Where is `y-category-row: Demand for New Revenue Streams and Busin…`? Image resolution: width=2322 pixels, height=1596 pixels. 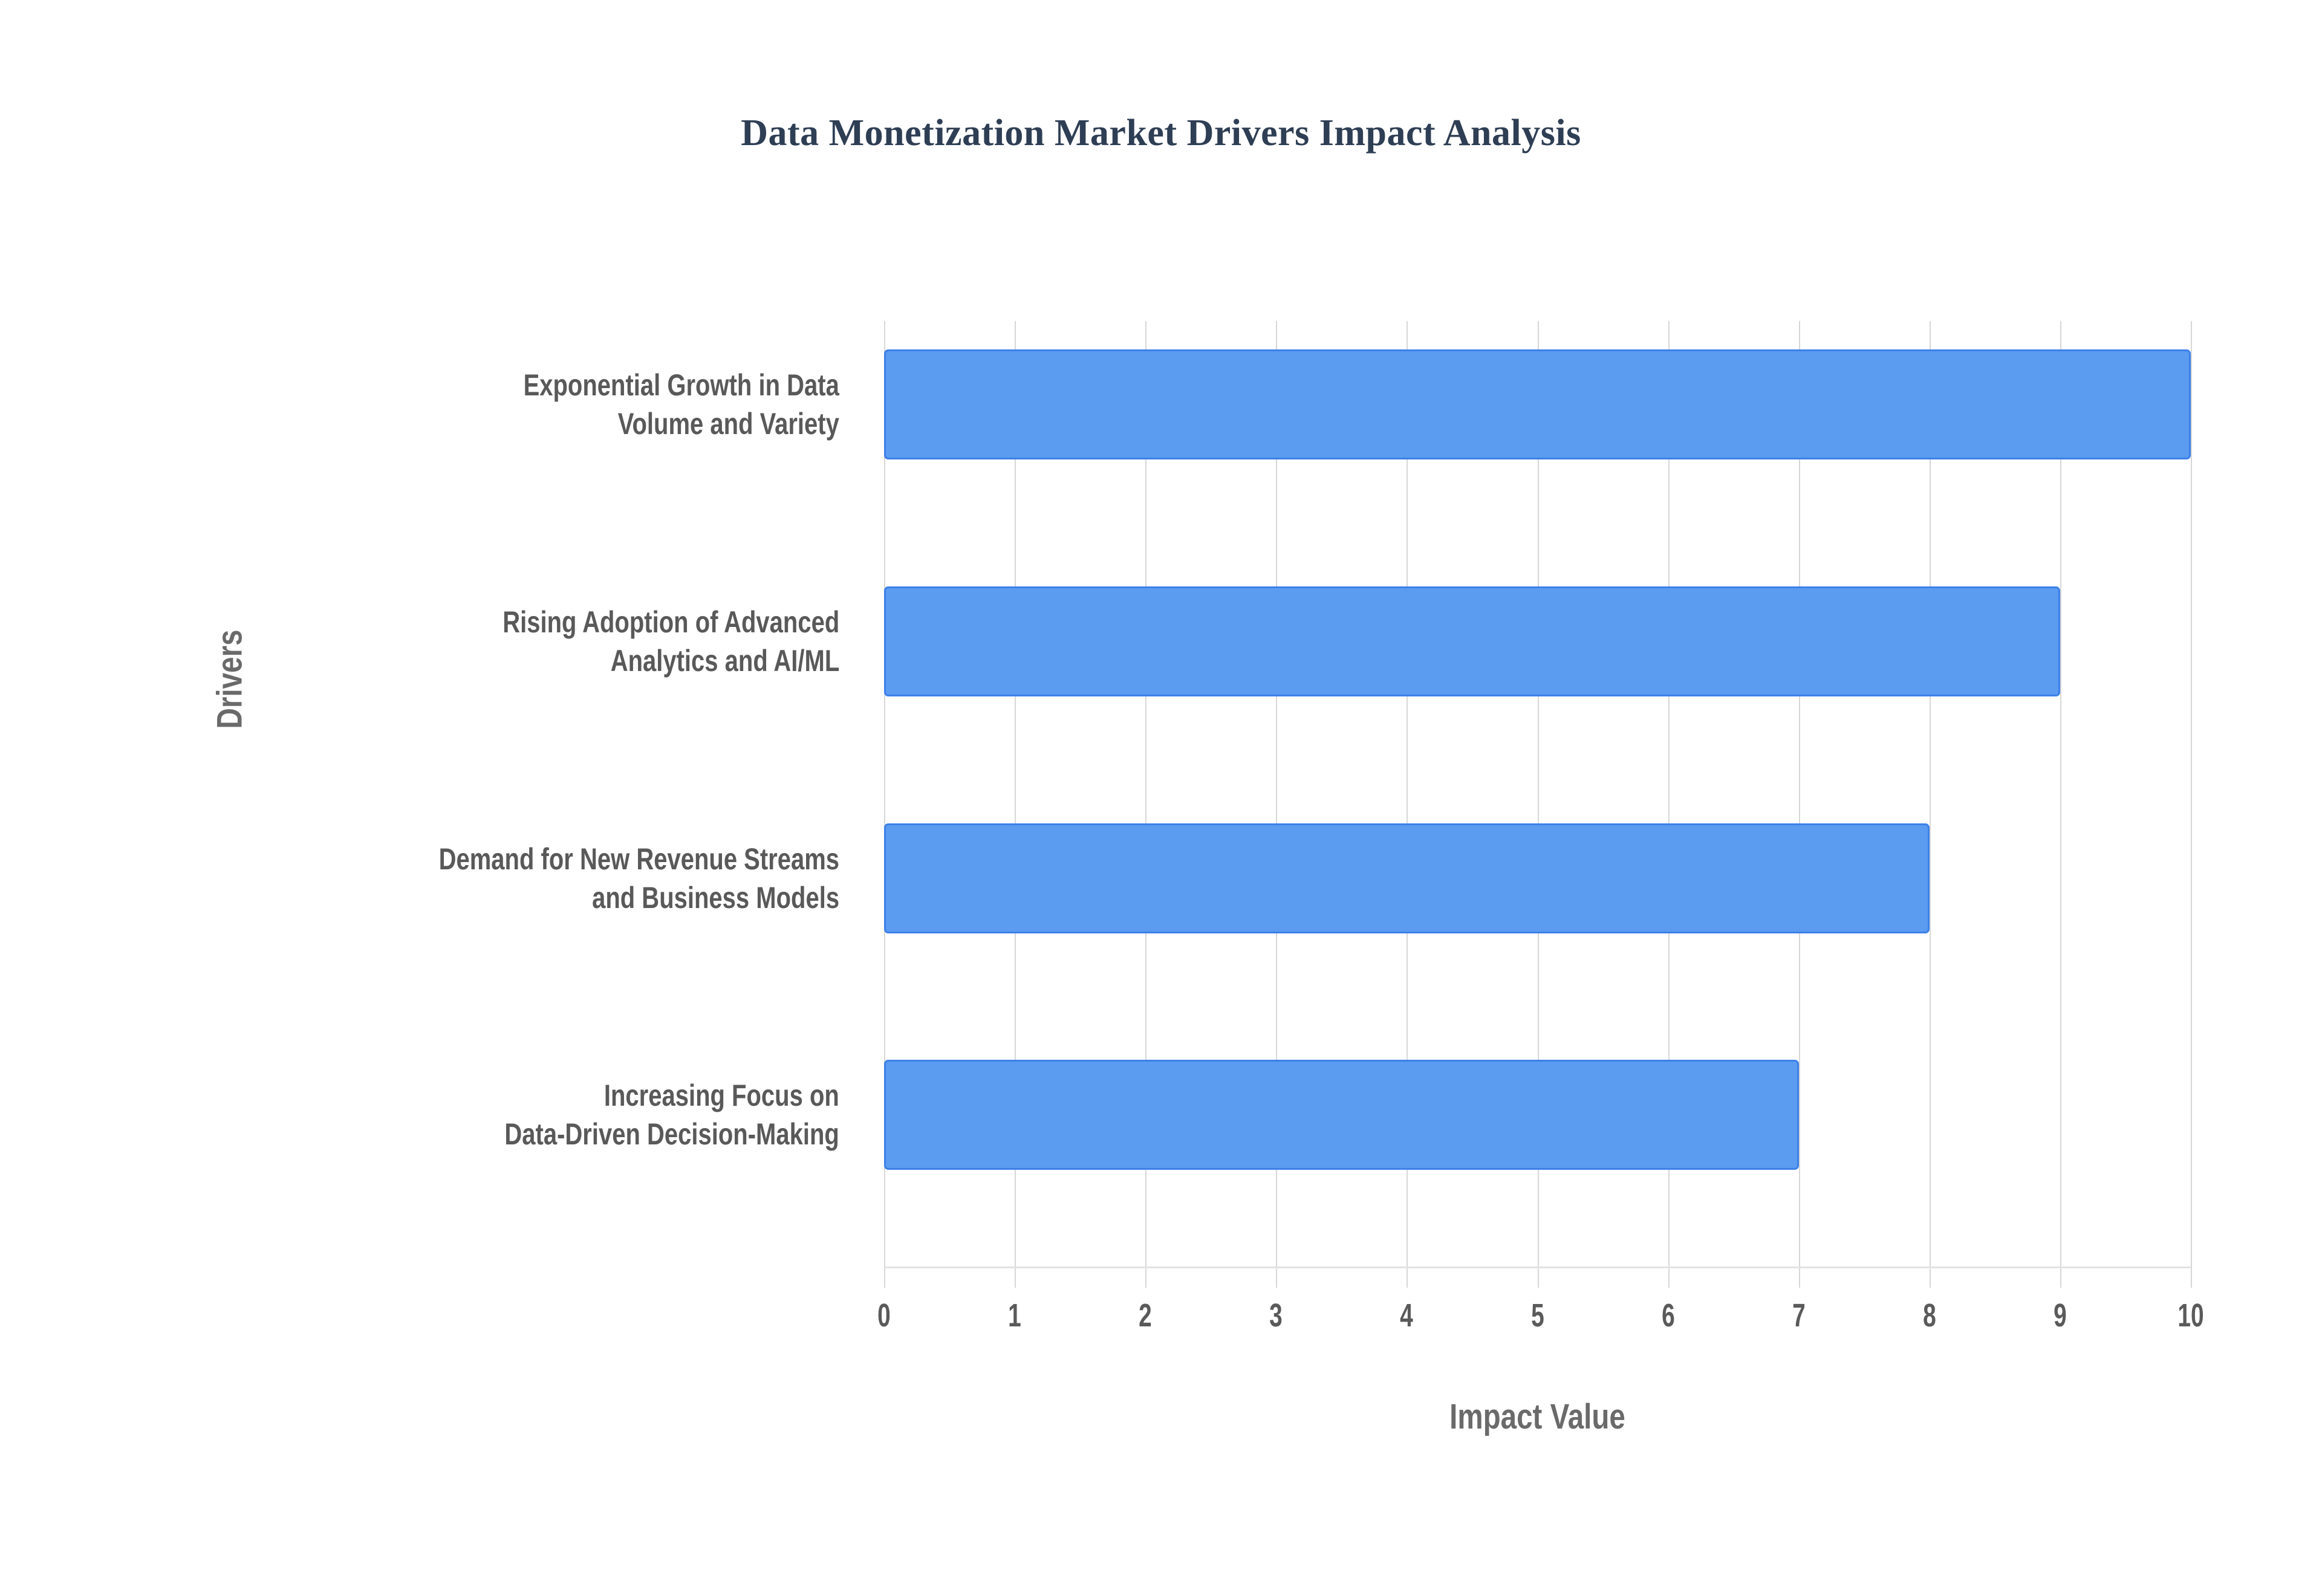 y-category-row: Demand for New Revenue Streams and Busin… is located at coordinates (429, 878).